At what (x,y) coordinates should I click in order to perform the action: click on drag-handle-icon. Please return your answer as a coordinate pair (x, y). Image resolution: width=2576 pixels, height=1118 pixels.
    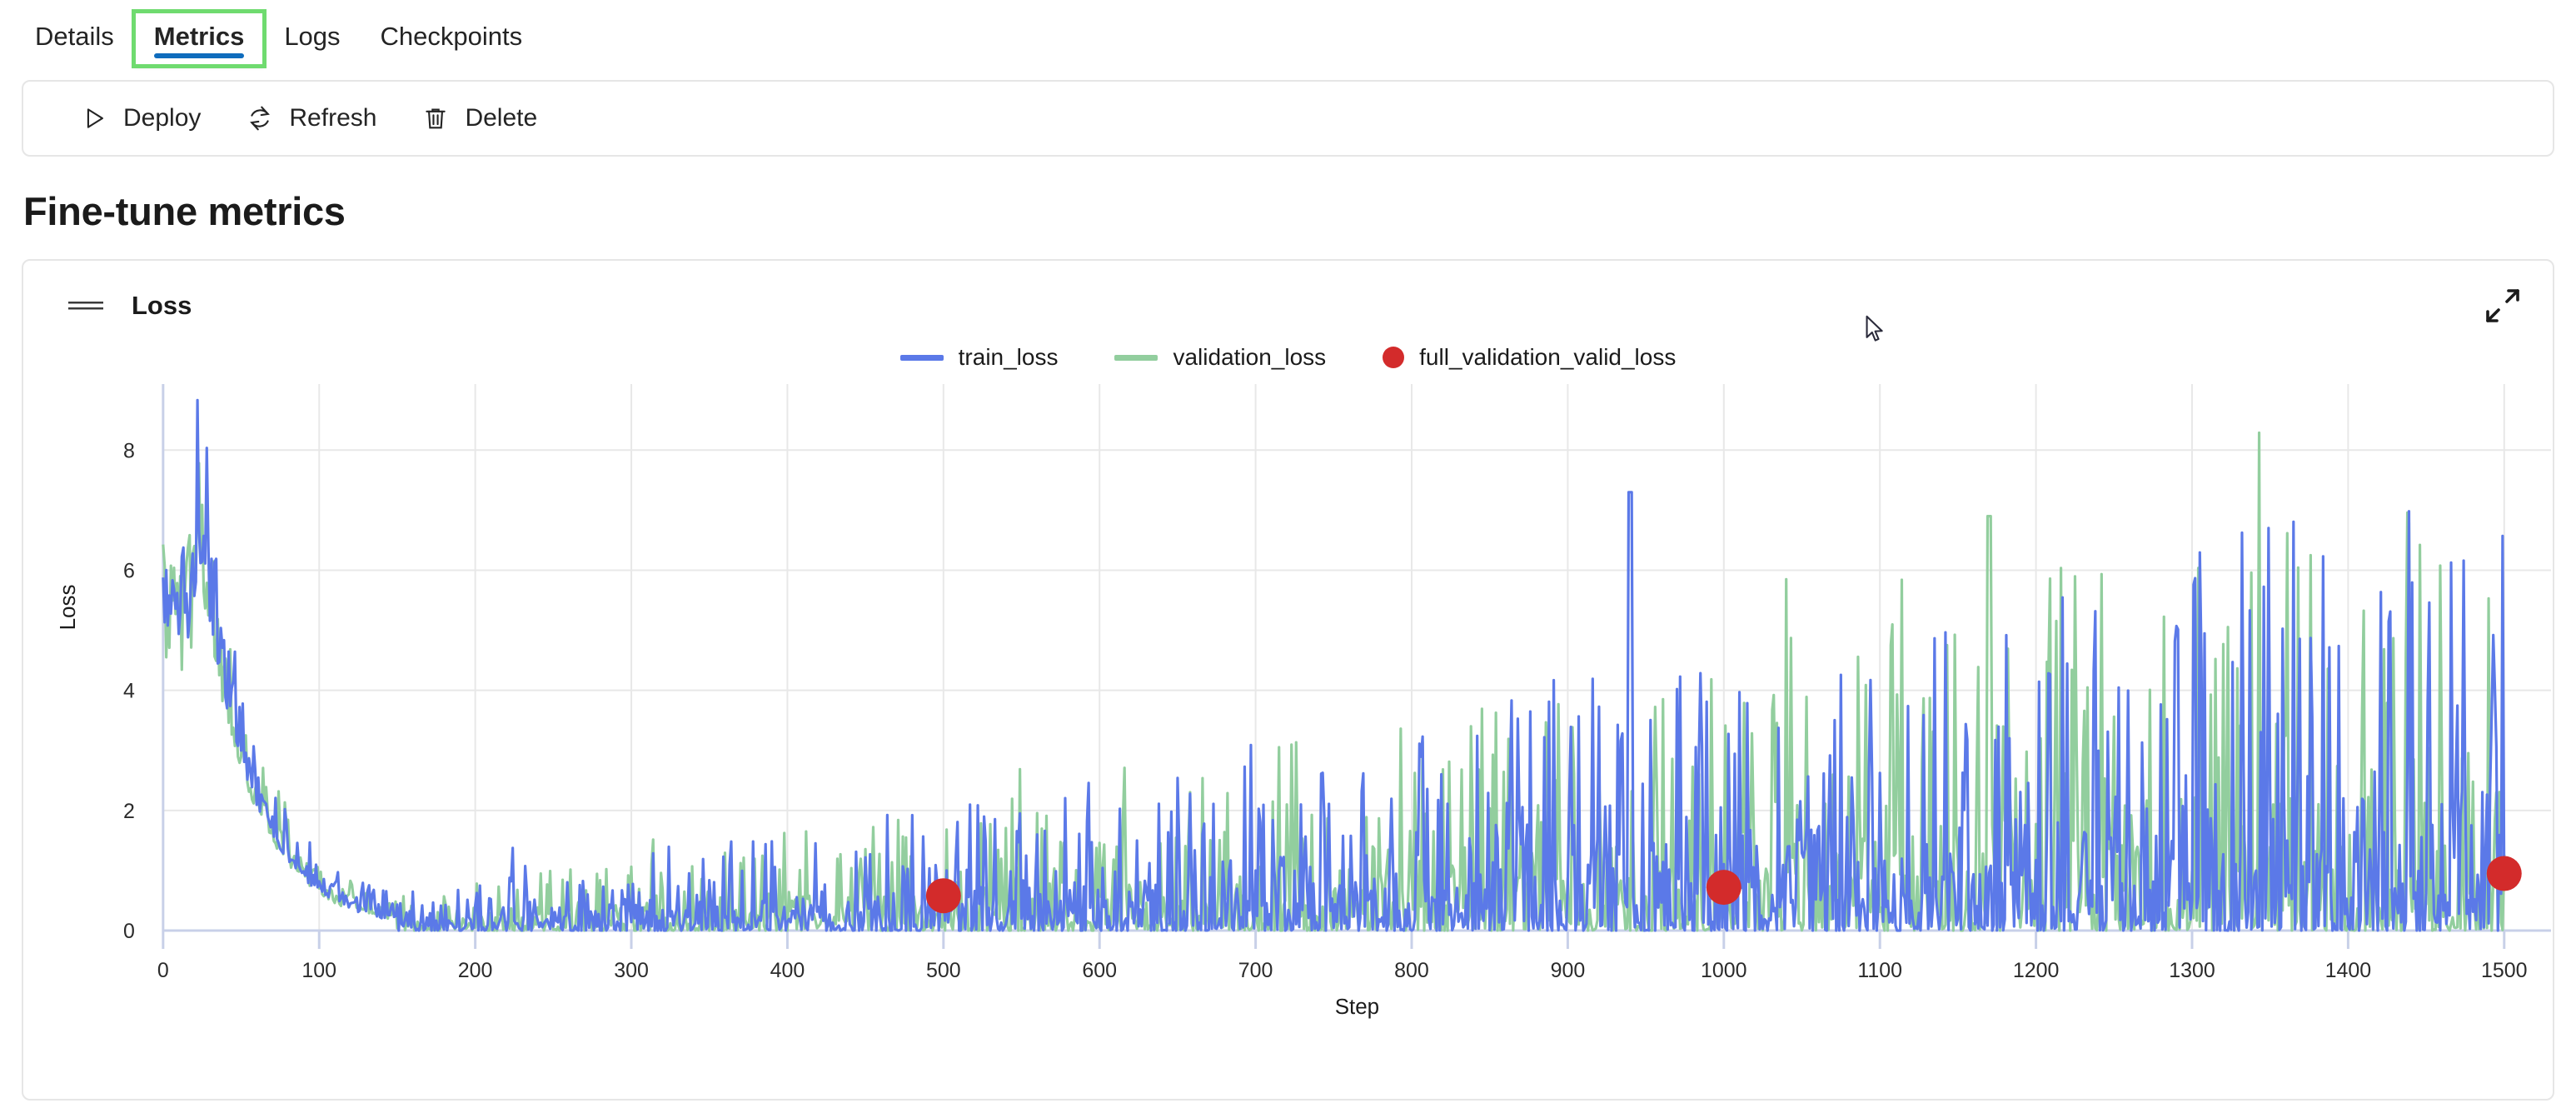
    Looking at the image, I should click on (85, 306).